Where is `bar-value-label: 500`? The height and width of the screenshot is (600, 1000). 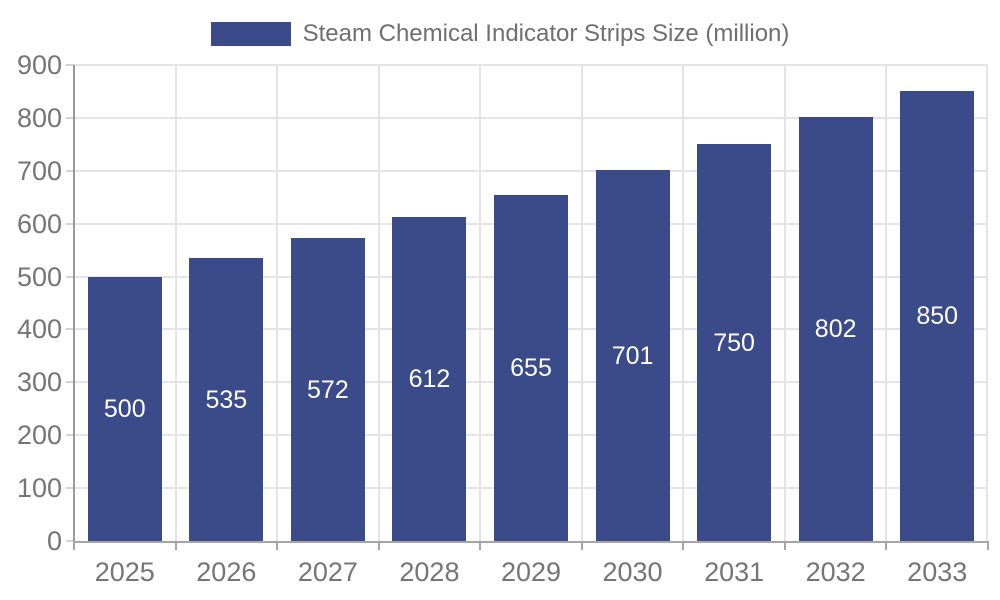 bar-value-label: 500 is located at coordinates (124, 408).